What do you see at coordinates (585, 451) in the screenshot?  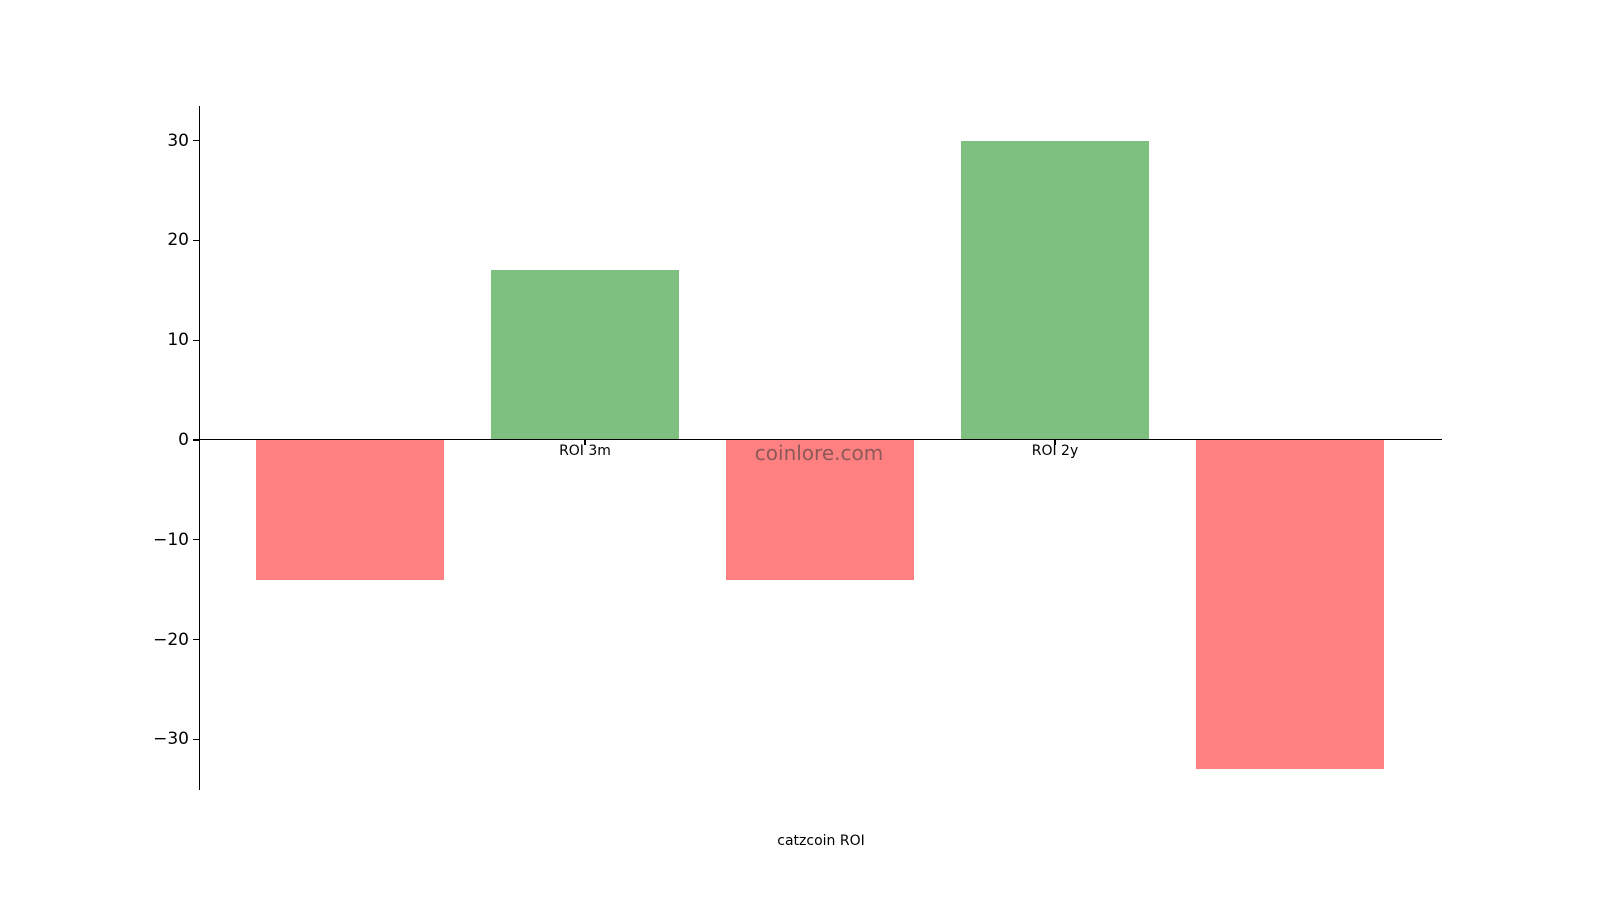 I see `x-tick-label: ROI 3m` at bounding box center [585, 451].